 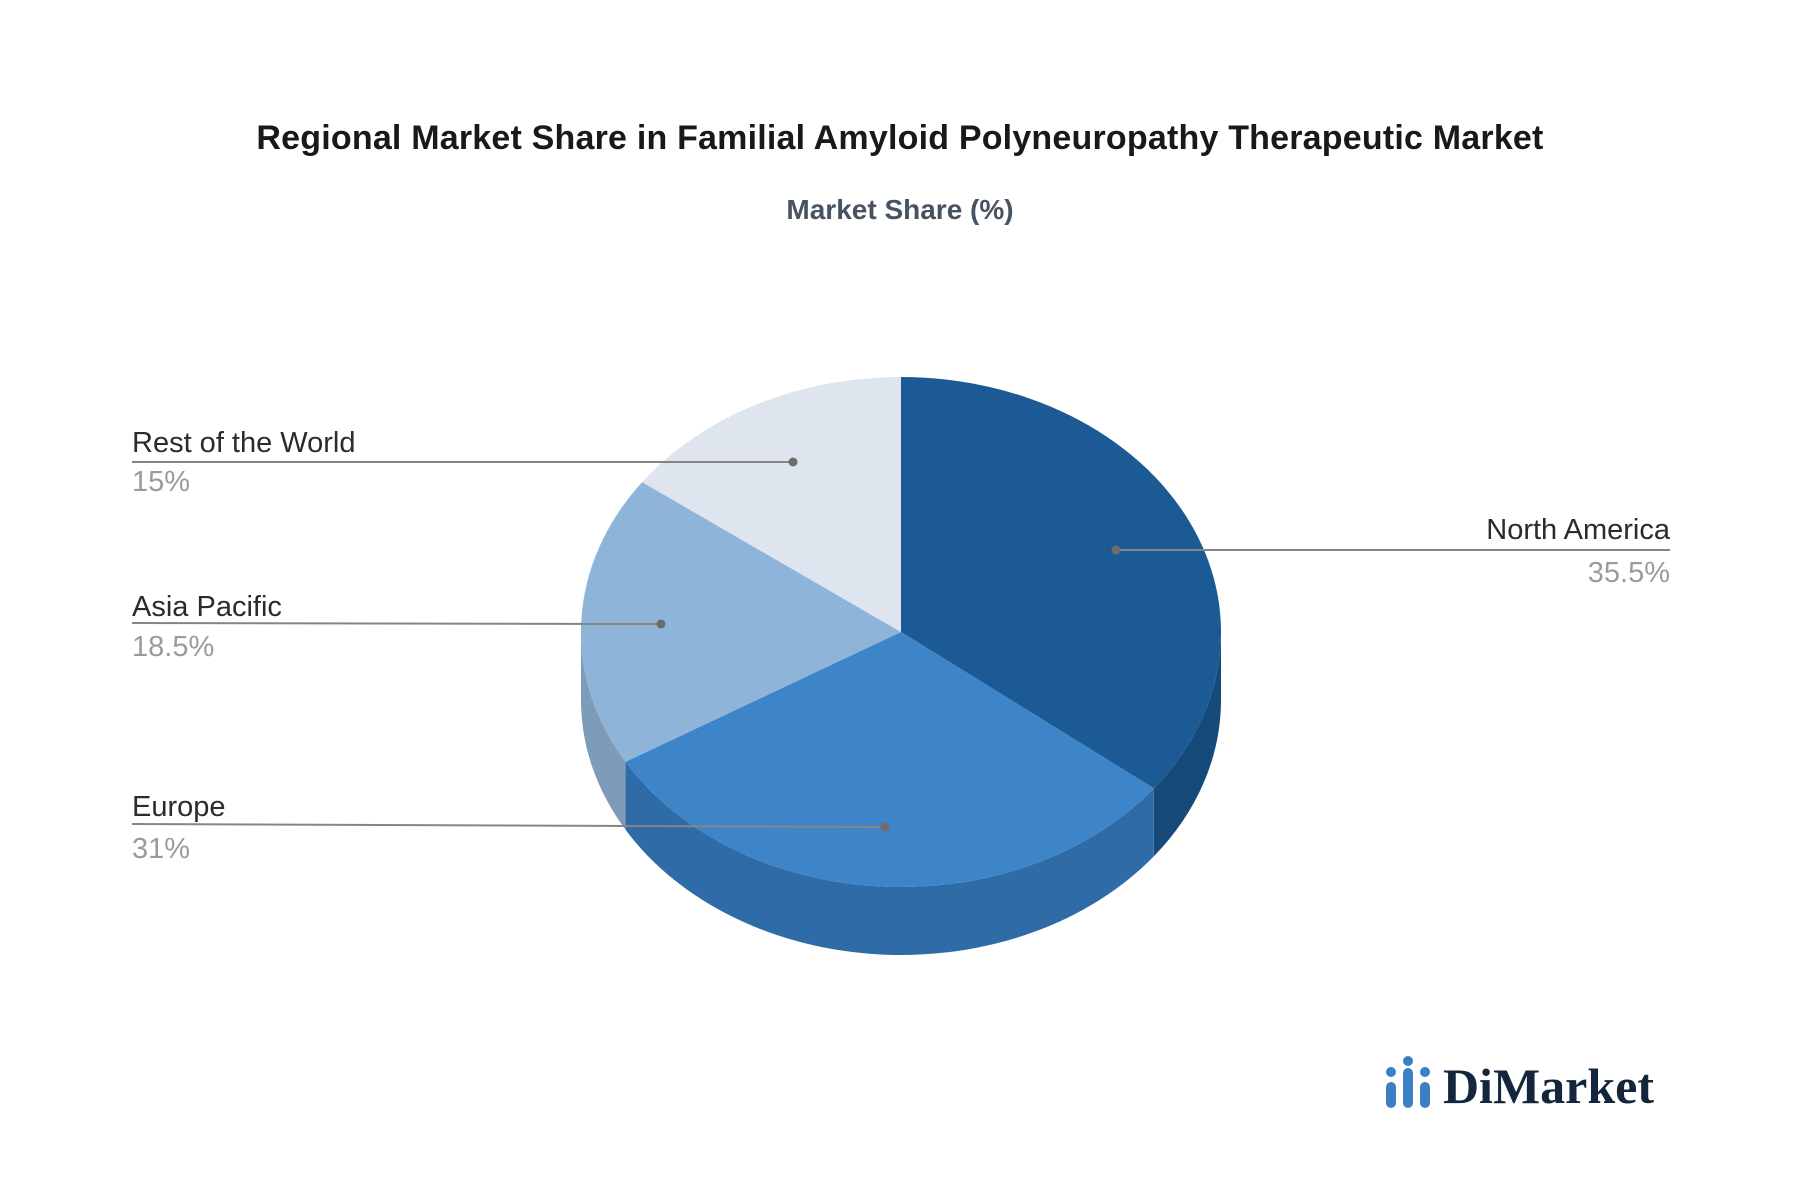 What do you see at coordinates (1407, 1082) in the screenshot?
I see `bar-chart-icon` at bounding box center [1407, 1082].